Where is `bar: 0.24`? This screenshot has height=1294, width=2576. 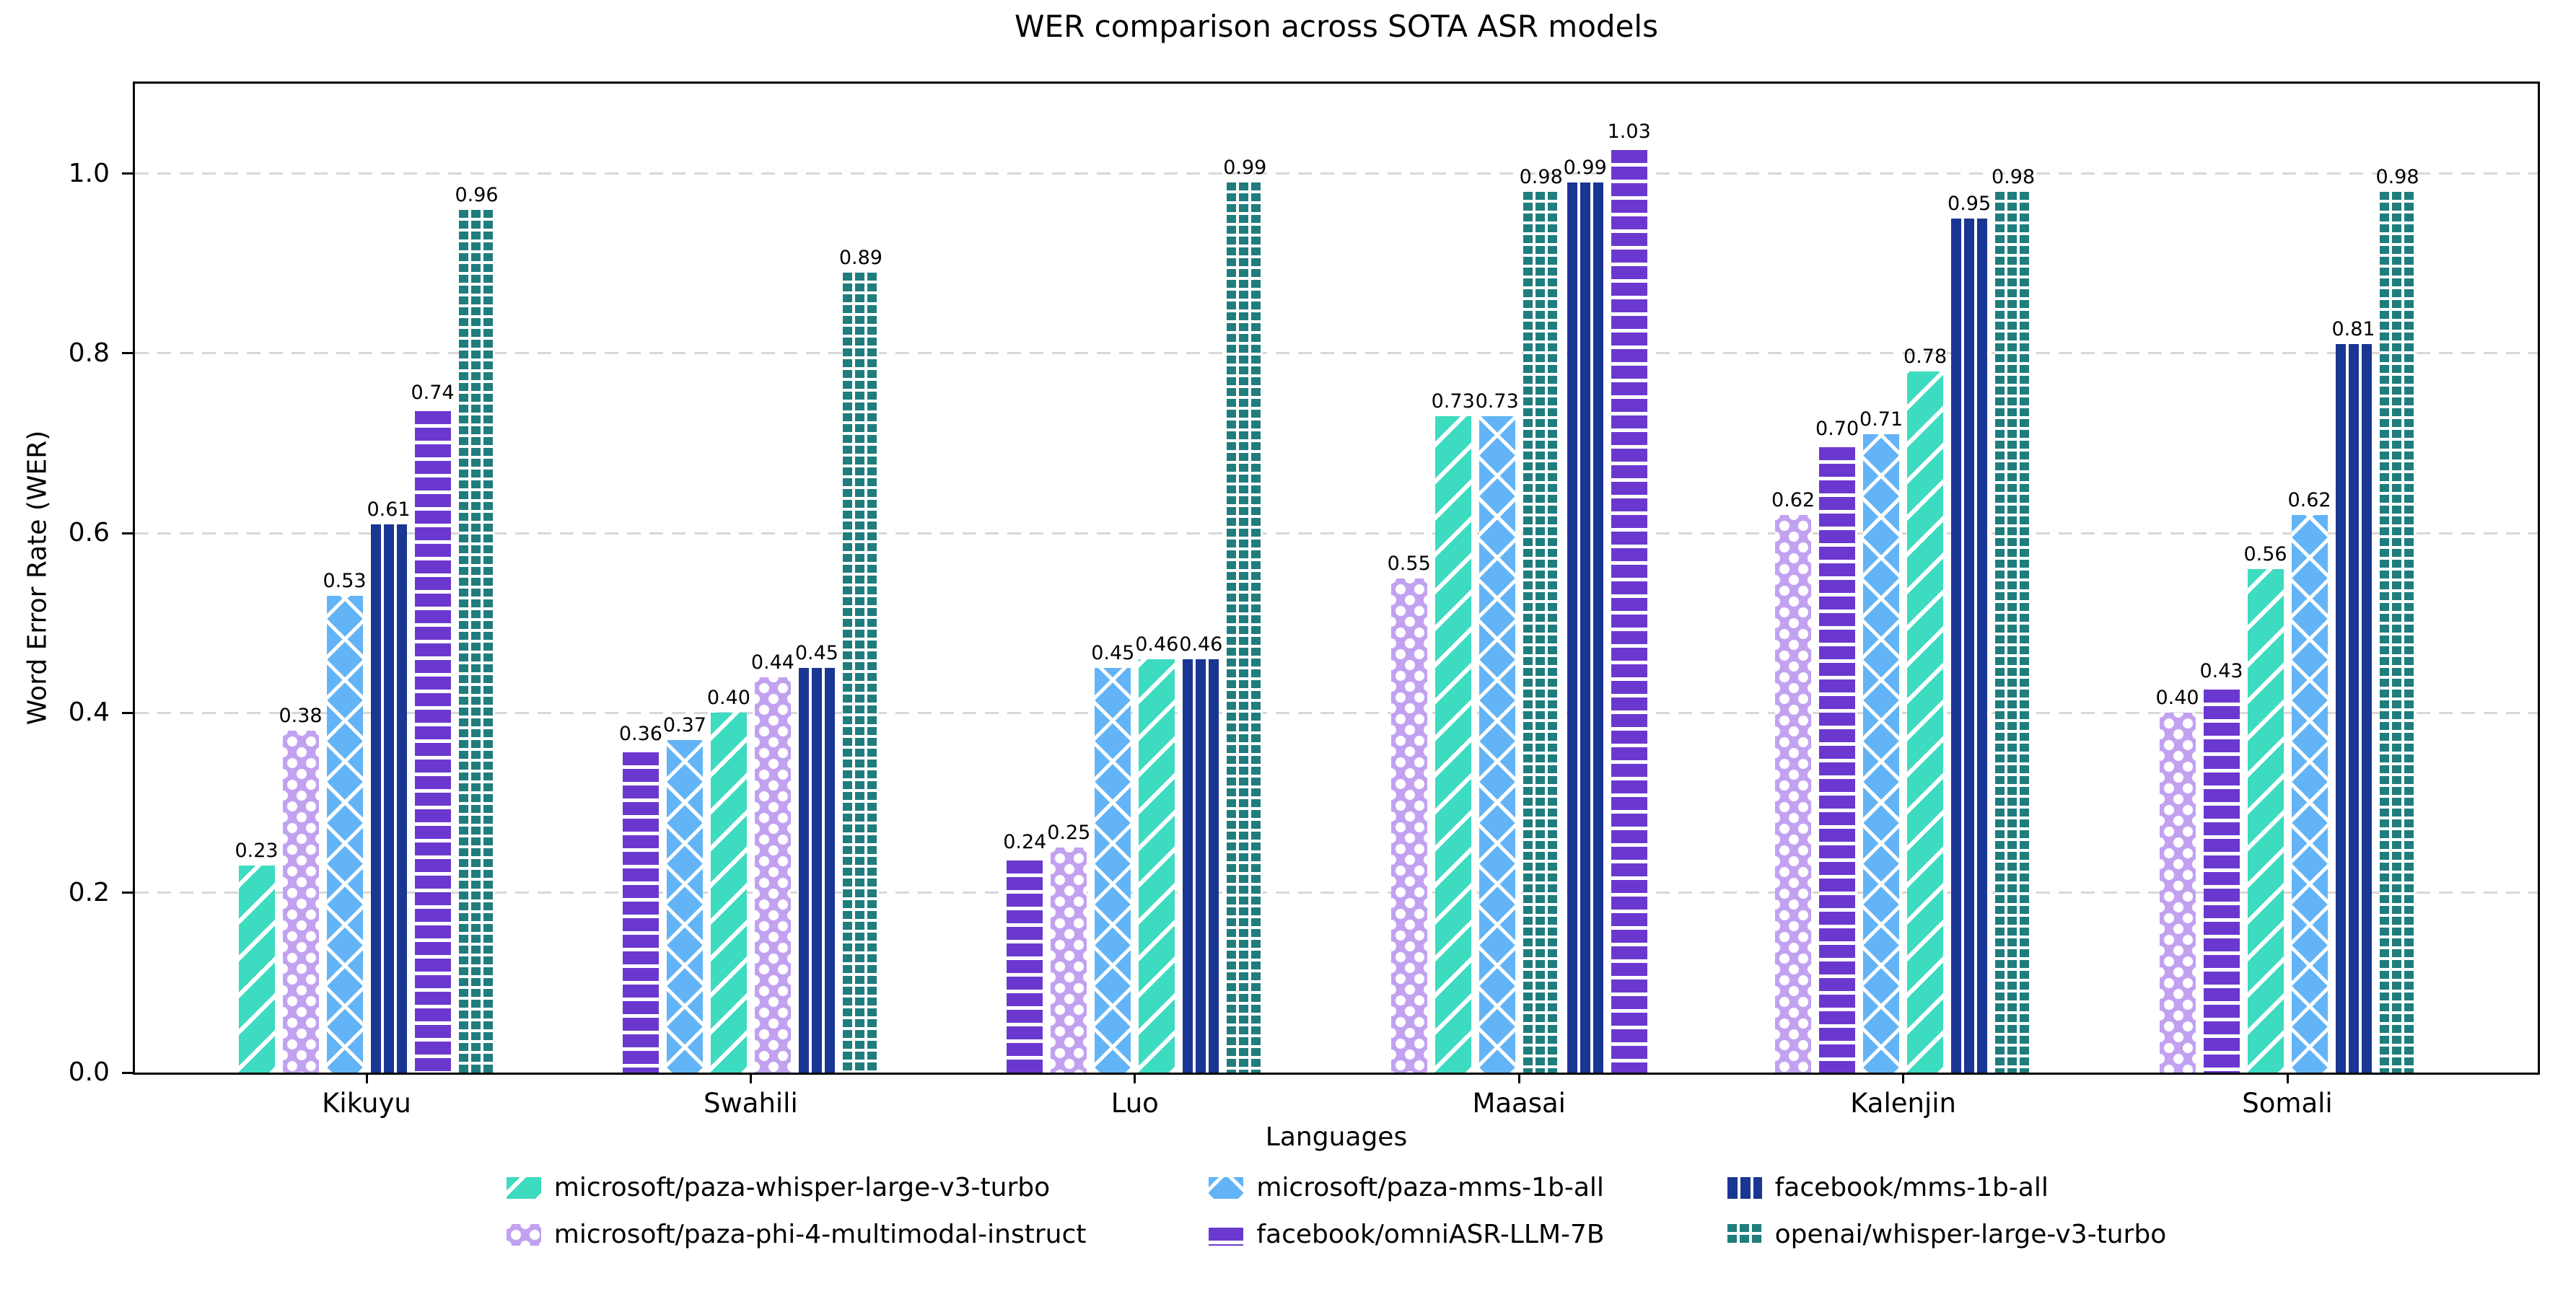 bar: 0.24 is located at coordinates (1024, 952).